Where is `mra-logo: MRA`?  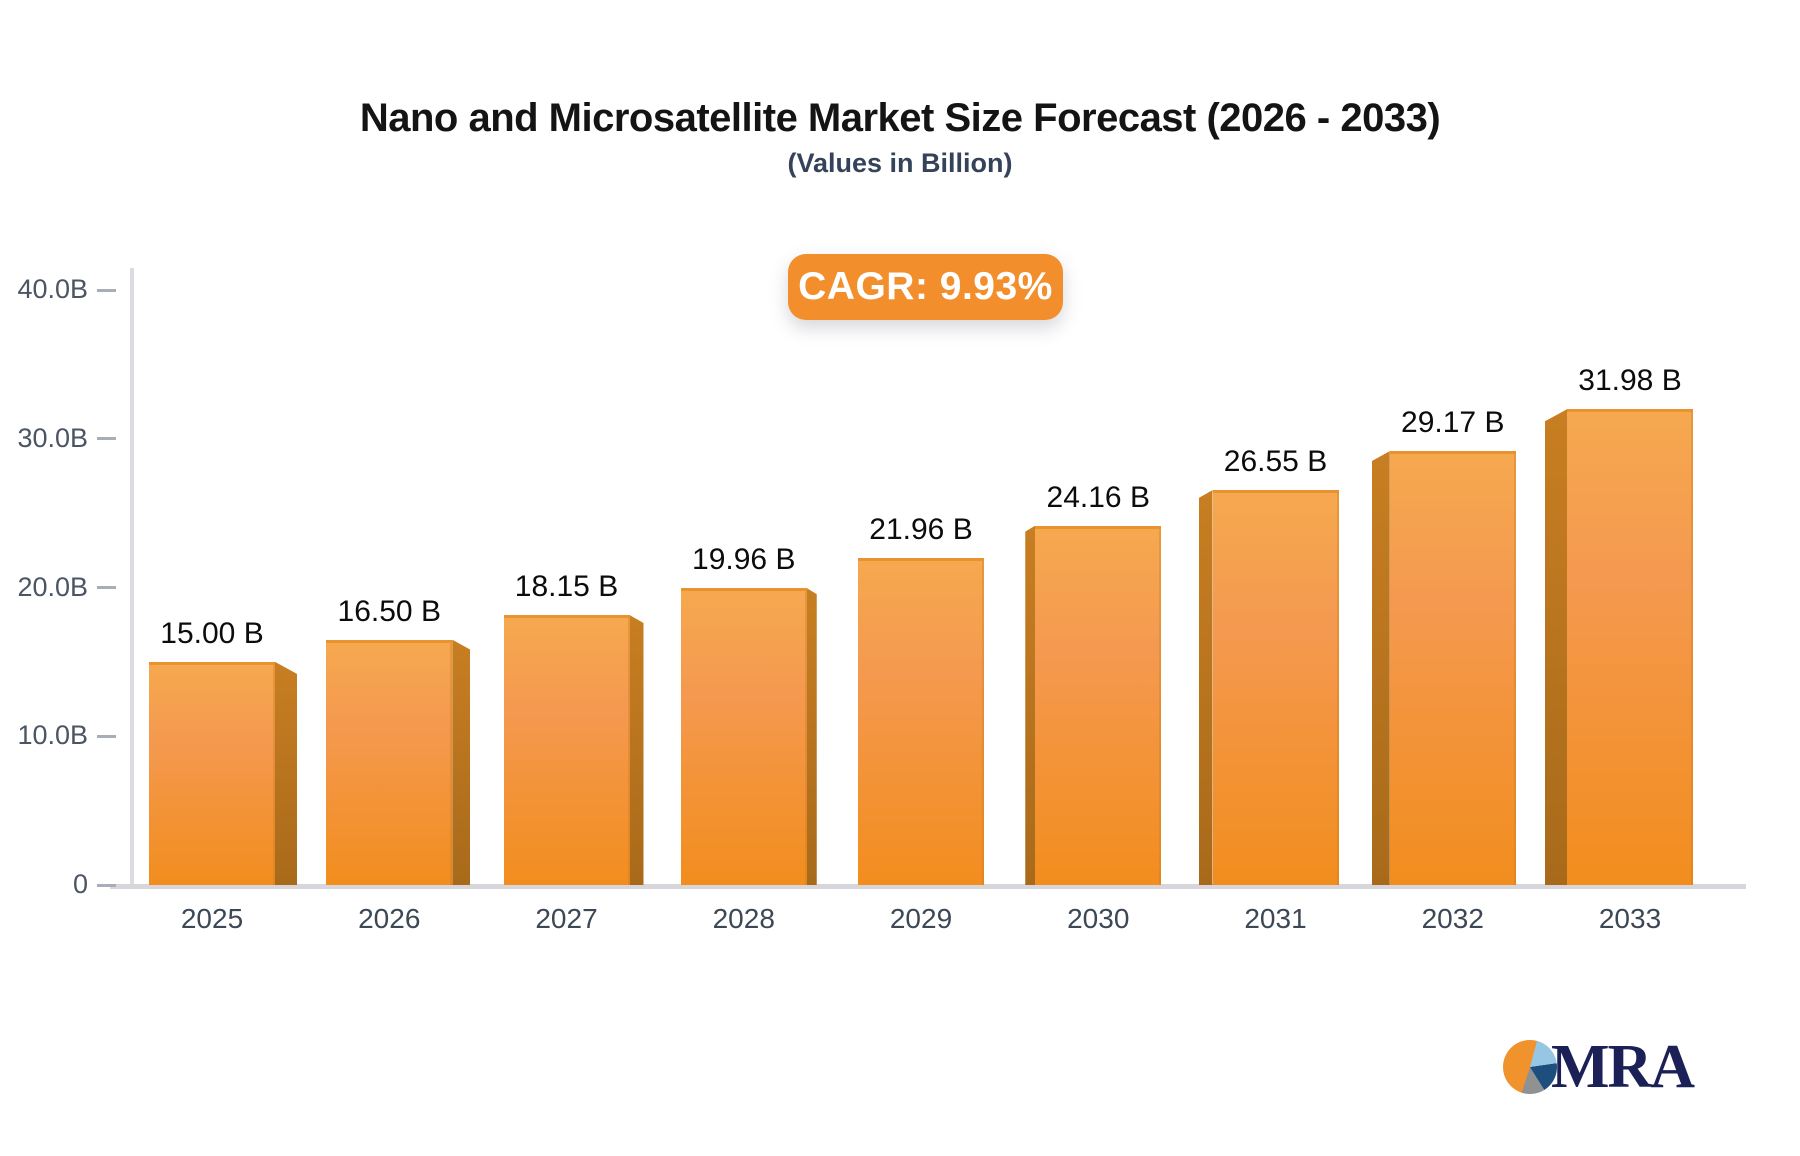
mra-logo: MRA is located at coordinates (1599, 1067).